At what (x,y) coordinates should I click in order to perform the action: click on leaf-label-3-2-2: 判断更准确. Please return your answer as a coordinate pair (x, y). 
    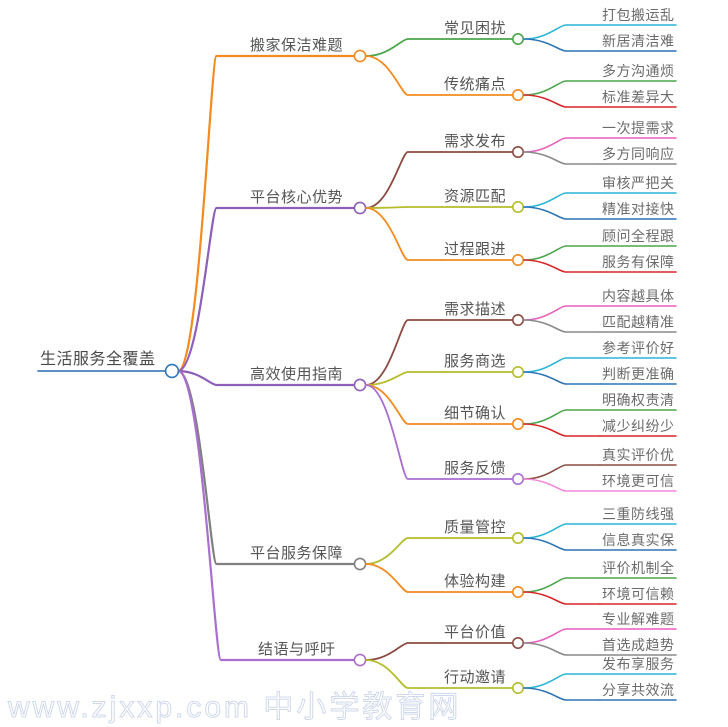
    Looking at the image, I should click on (638, 374).